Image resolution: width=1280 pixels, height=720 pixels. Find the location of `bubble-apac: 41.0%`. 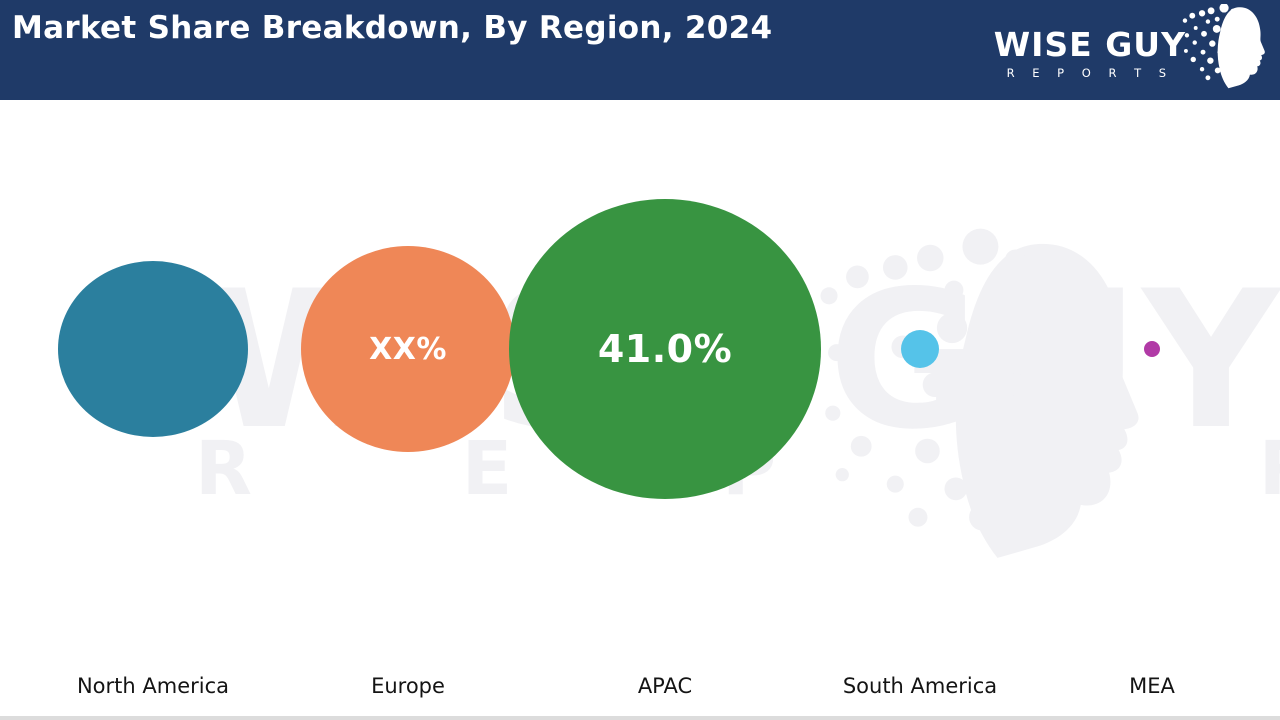

bubble-apac: 41.0% is located at coordinates (665, 349).